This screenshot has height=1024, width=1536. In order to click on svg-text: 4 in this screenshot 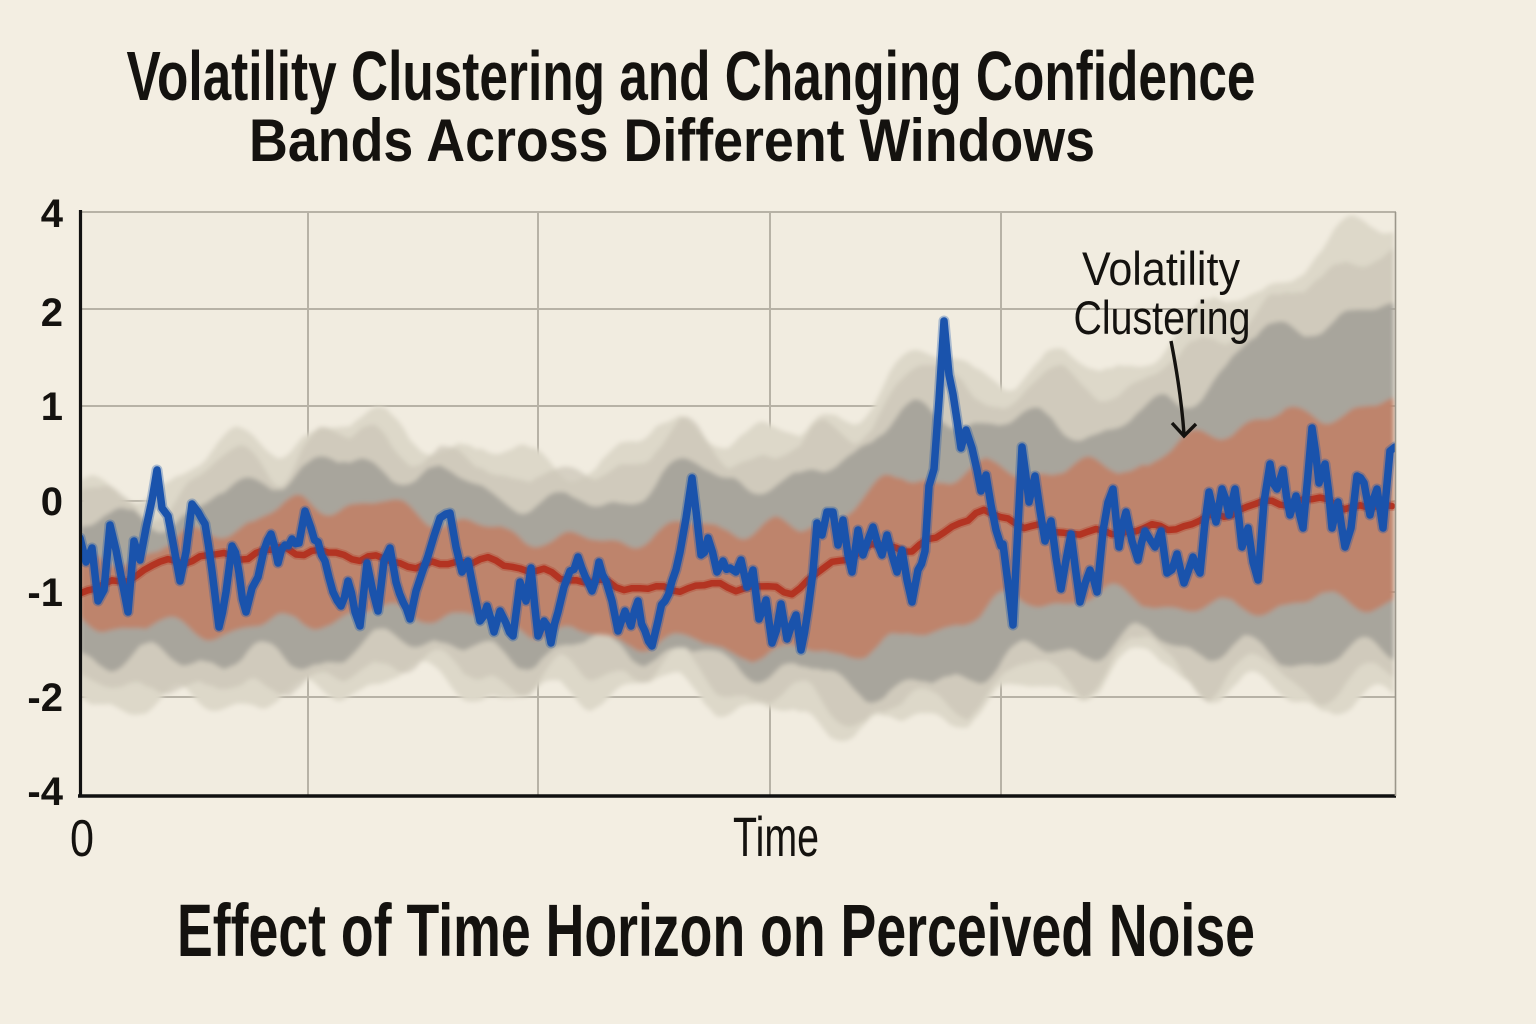, I will do `click(52, 214)`.